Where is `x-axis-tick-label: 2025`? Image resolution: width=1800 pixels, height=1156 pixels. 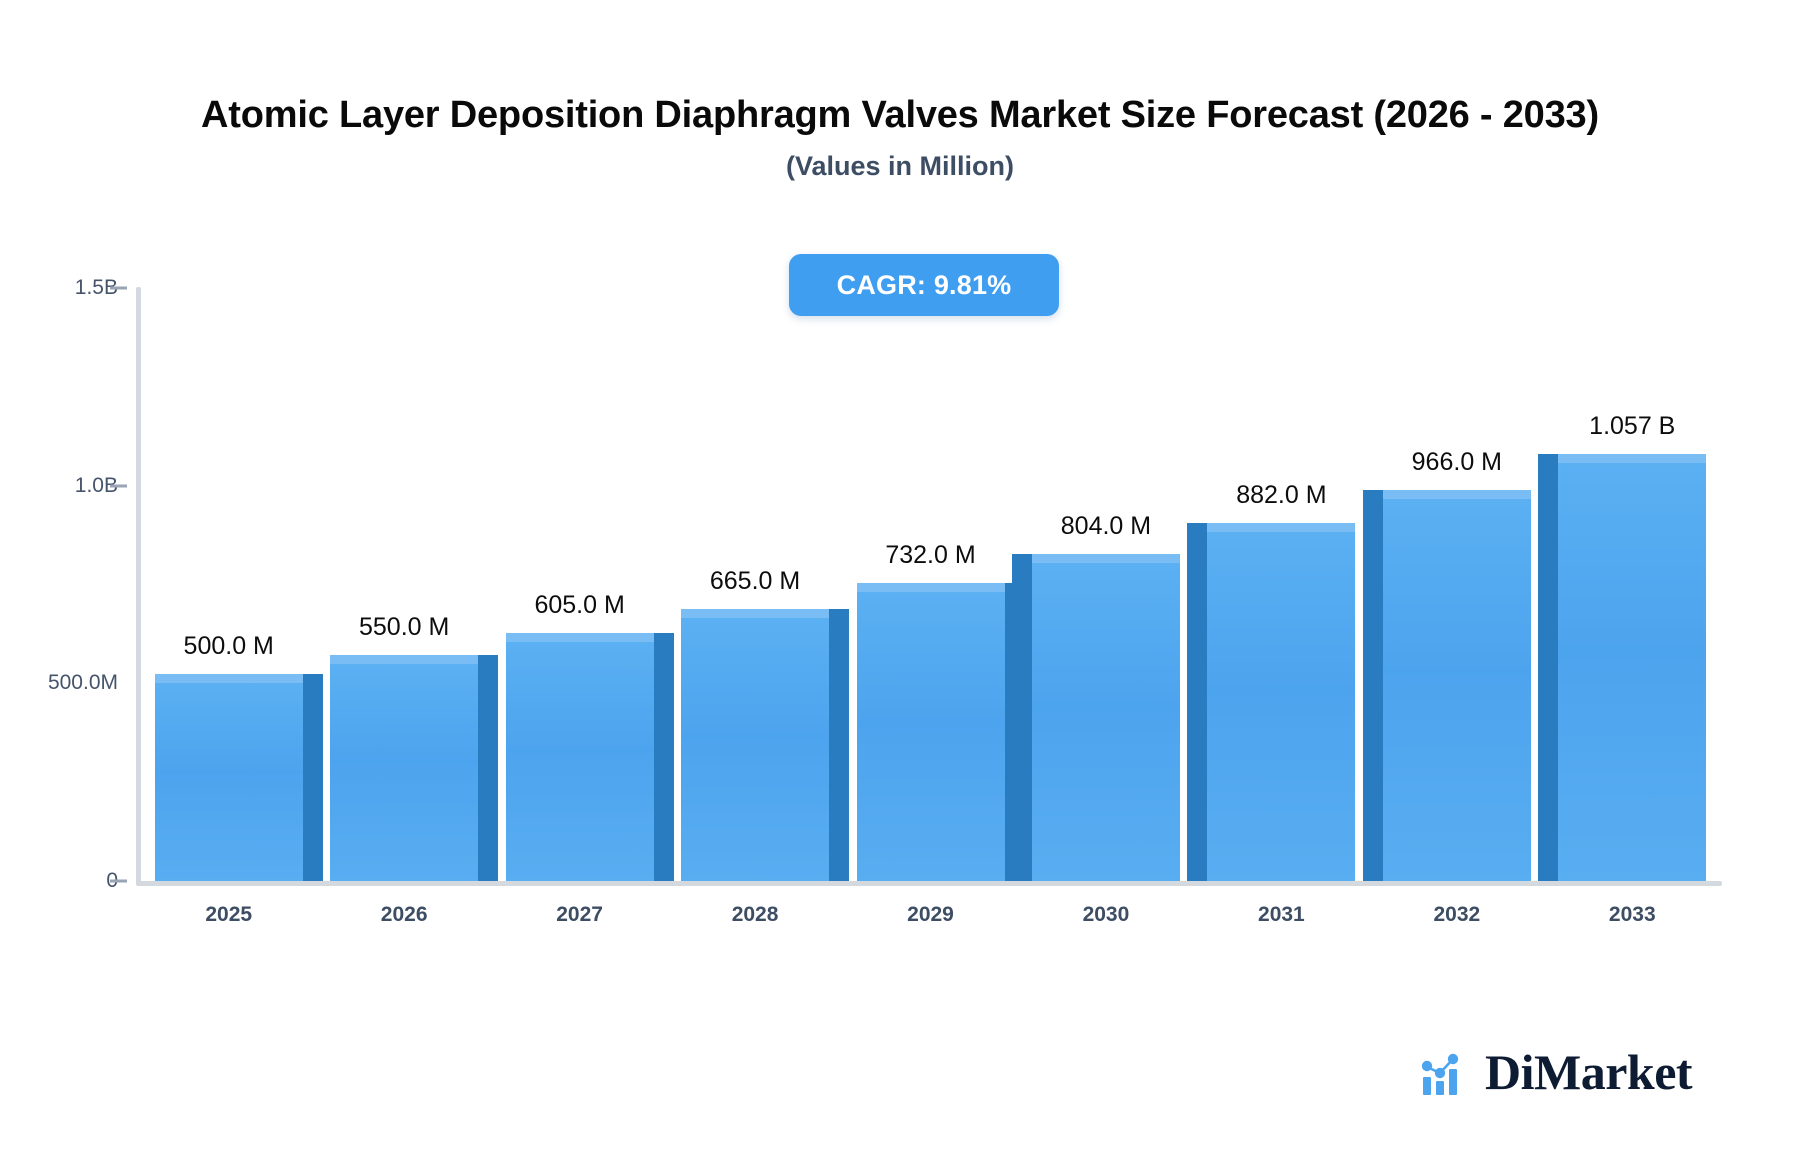 x-axis-tick-label: 2025 is located at coordinates (229, 914).